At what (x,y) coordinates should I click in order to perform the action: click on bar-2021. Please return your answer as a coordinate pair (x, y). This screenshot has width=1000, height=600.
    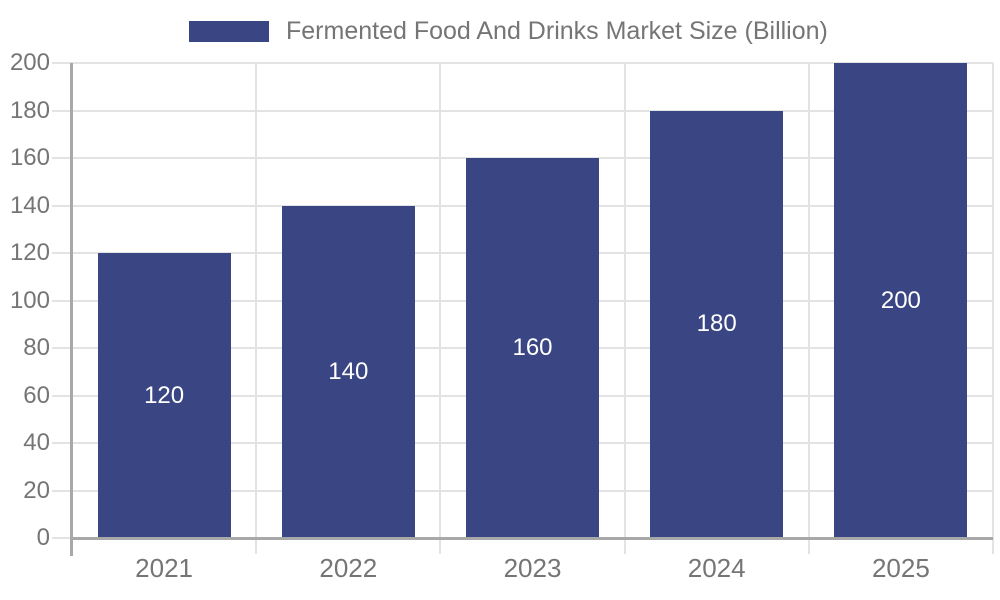
    Looking at the image, I should click on (164, 395).